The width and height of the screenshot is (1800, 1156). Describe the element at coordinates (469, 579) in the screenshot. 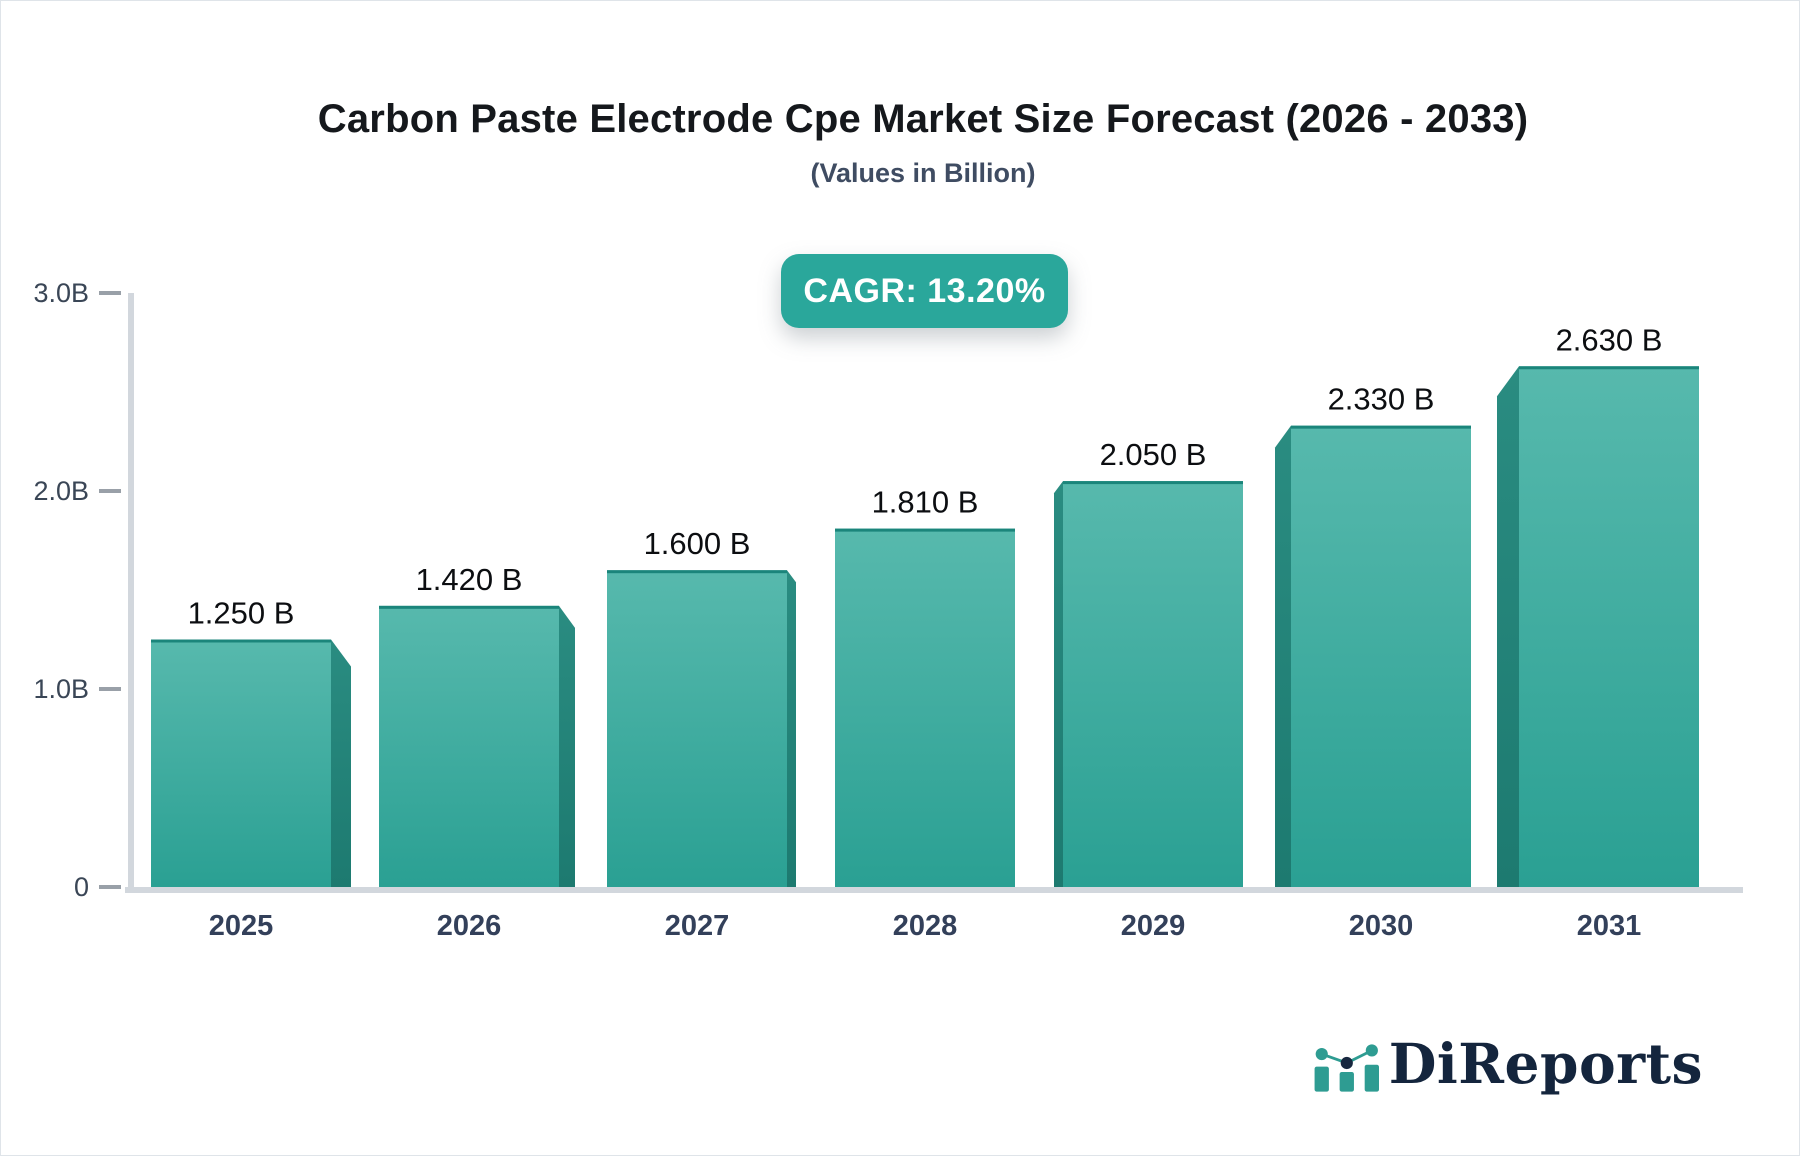

I see `bar-value-label: 1.420 B` at that location.